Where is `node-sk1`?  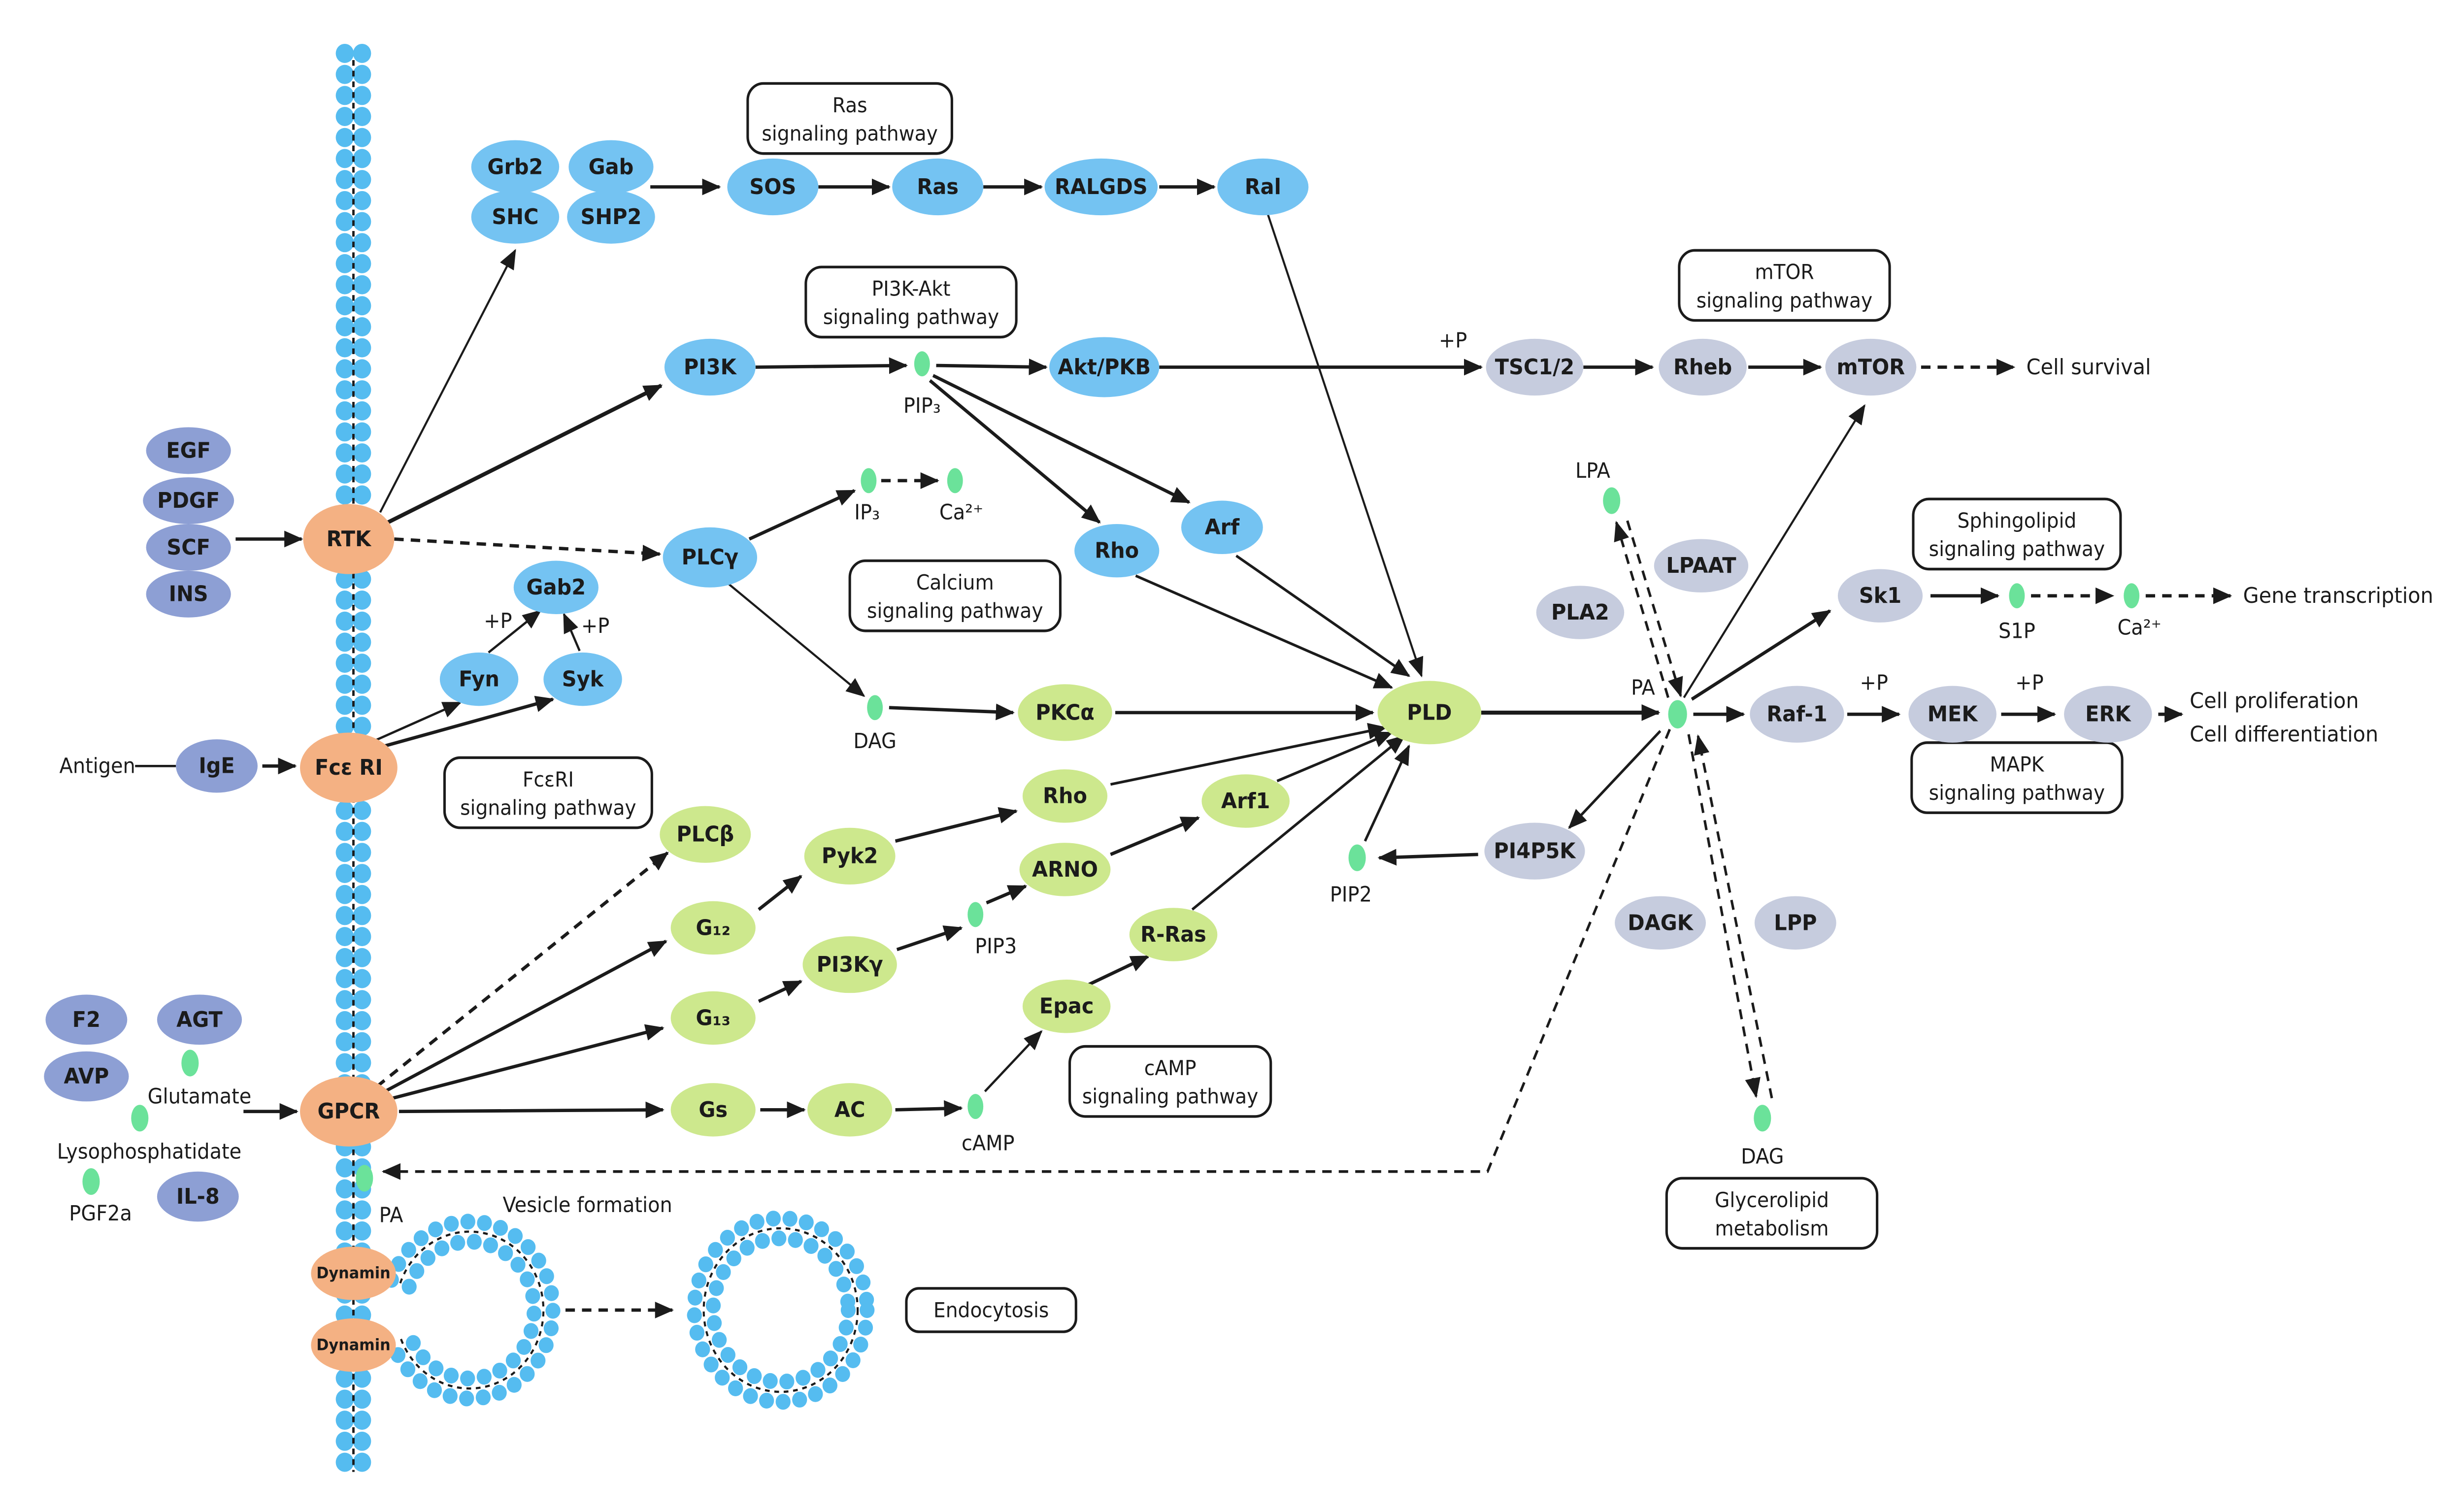
node-sk1 is located at coordinates (1880, 596).